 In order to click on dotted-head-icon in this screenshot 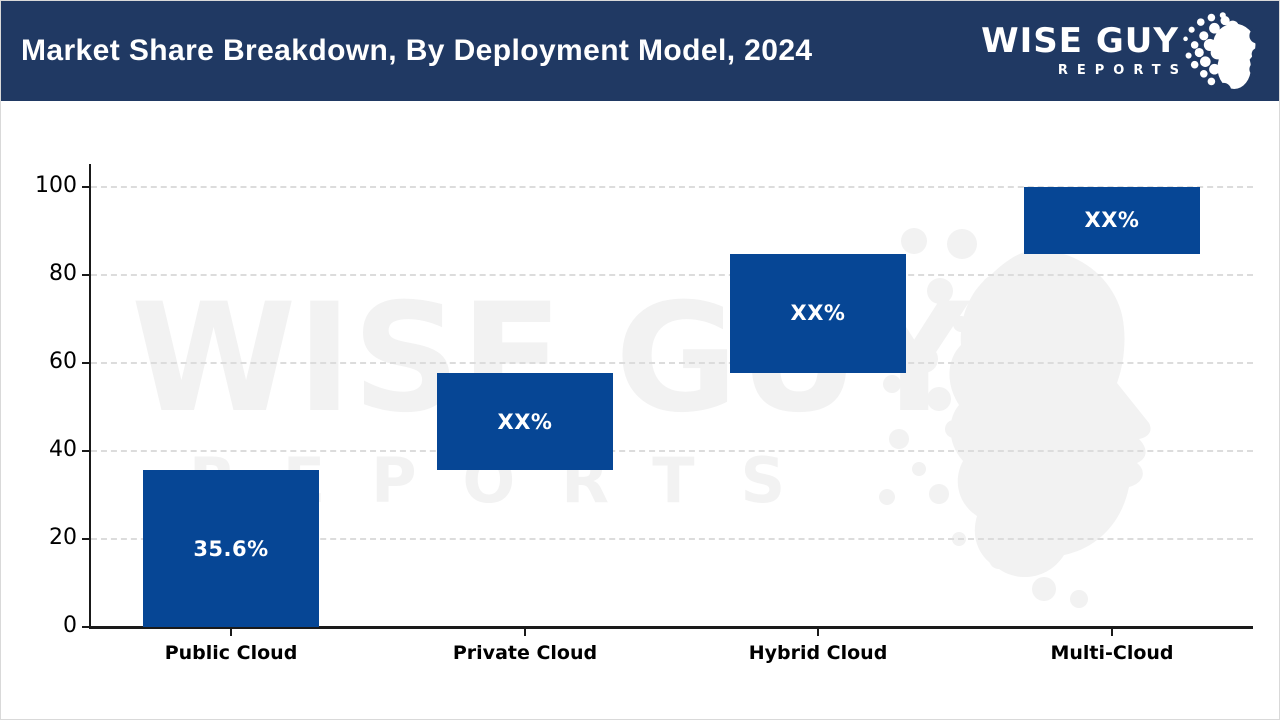, I will do `click(1220, 52)`.